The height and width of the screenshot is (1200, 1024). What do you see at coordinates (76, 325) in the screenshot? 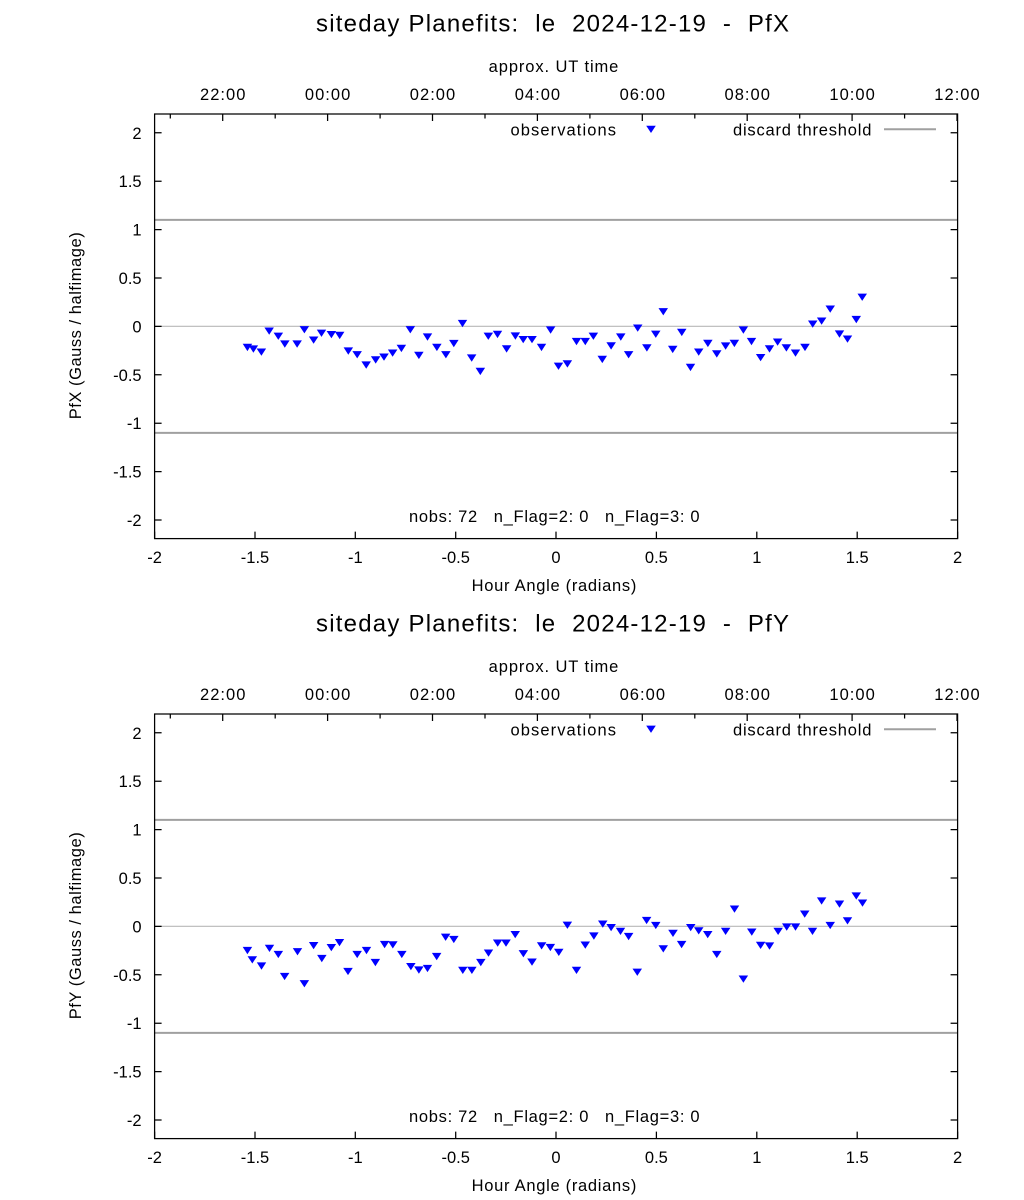
I see `svg-text: PfX (Gauss / halfimage)` at bounding box center [76, 325].